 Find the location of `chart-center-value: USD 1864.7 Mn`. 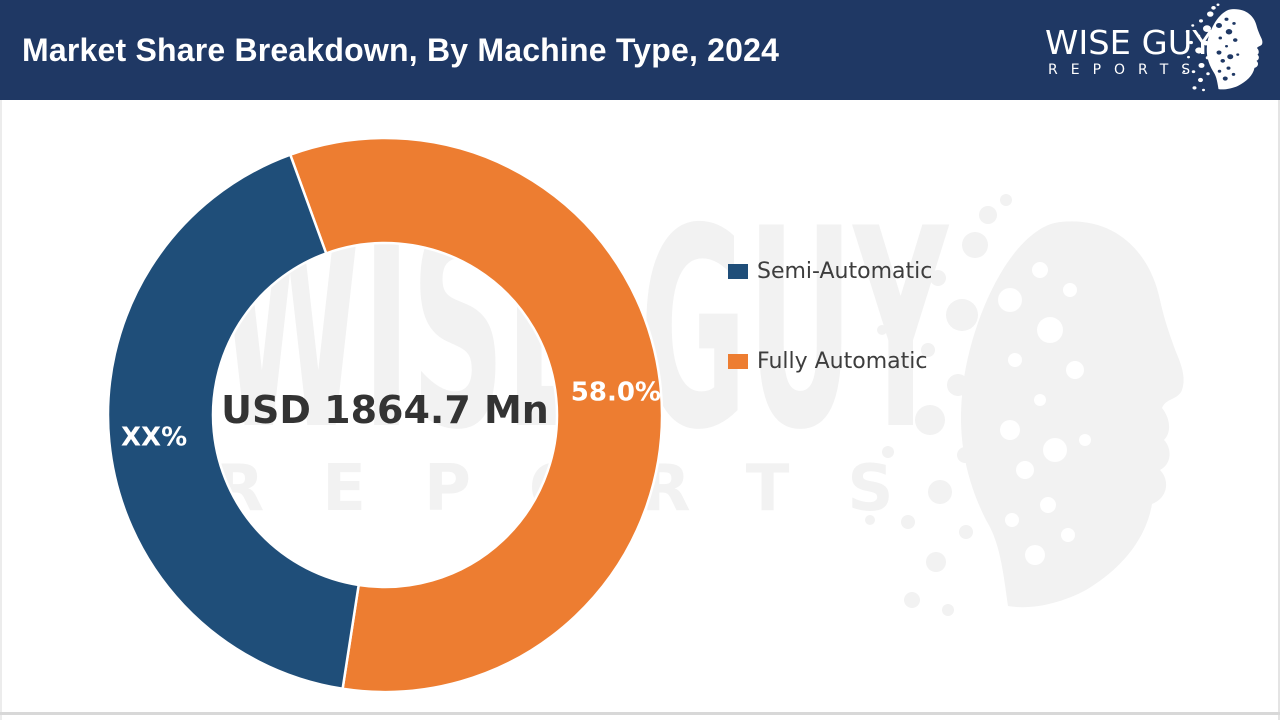

chart-center-value: USD 1864.7 Mn is located at coordinates (385, 410).